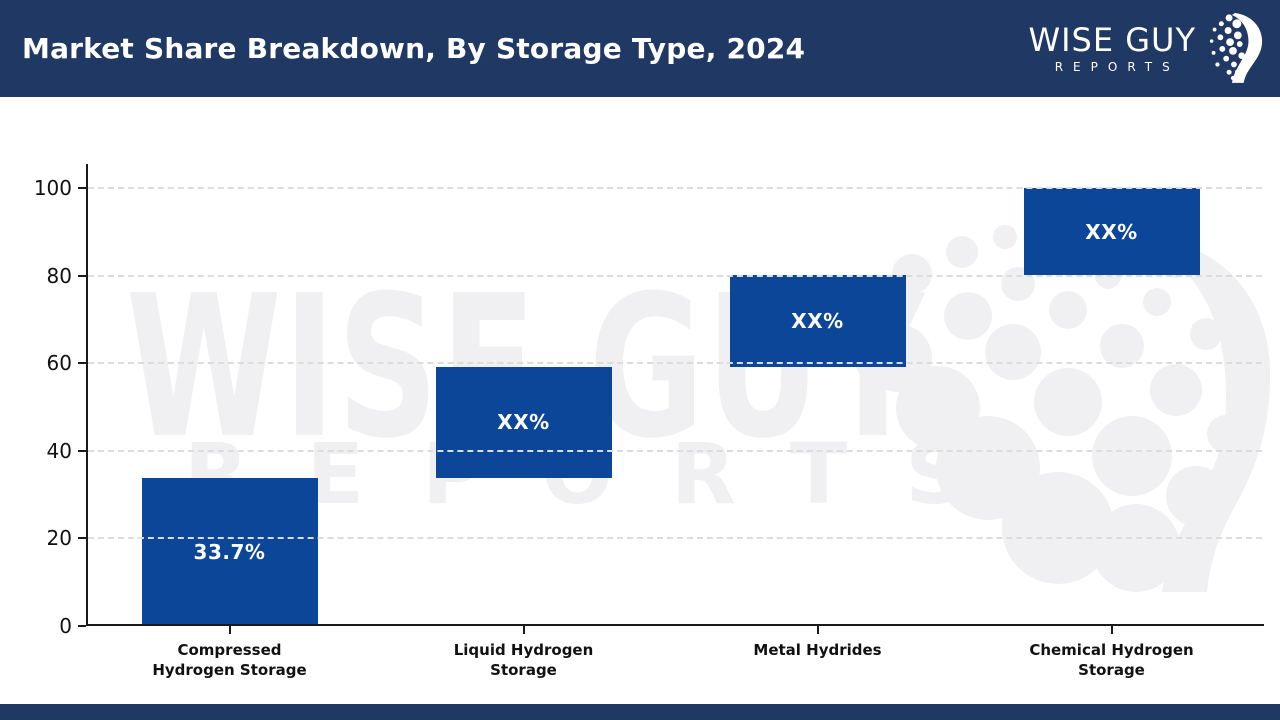 This screenshot has height=720, width=1280. I want to click on bar-liquid-hydrogen-storage: XX%, so click(523, 422).